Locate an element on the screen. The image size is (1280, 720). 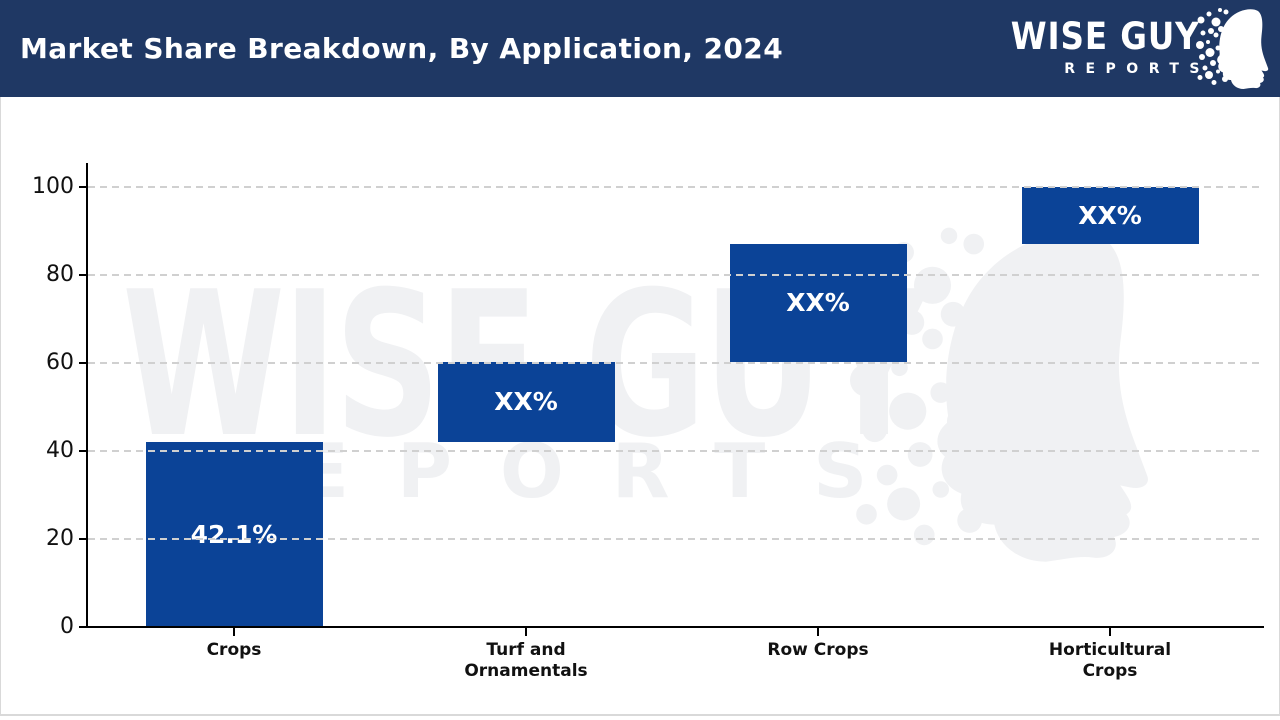
bottom-edge-line is located at coordinates (640, 715).